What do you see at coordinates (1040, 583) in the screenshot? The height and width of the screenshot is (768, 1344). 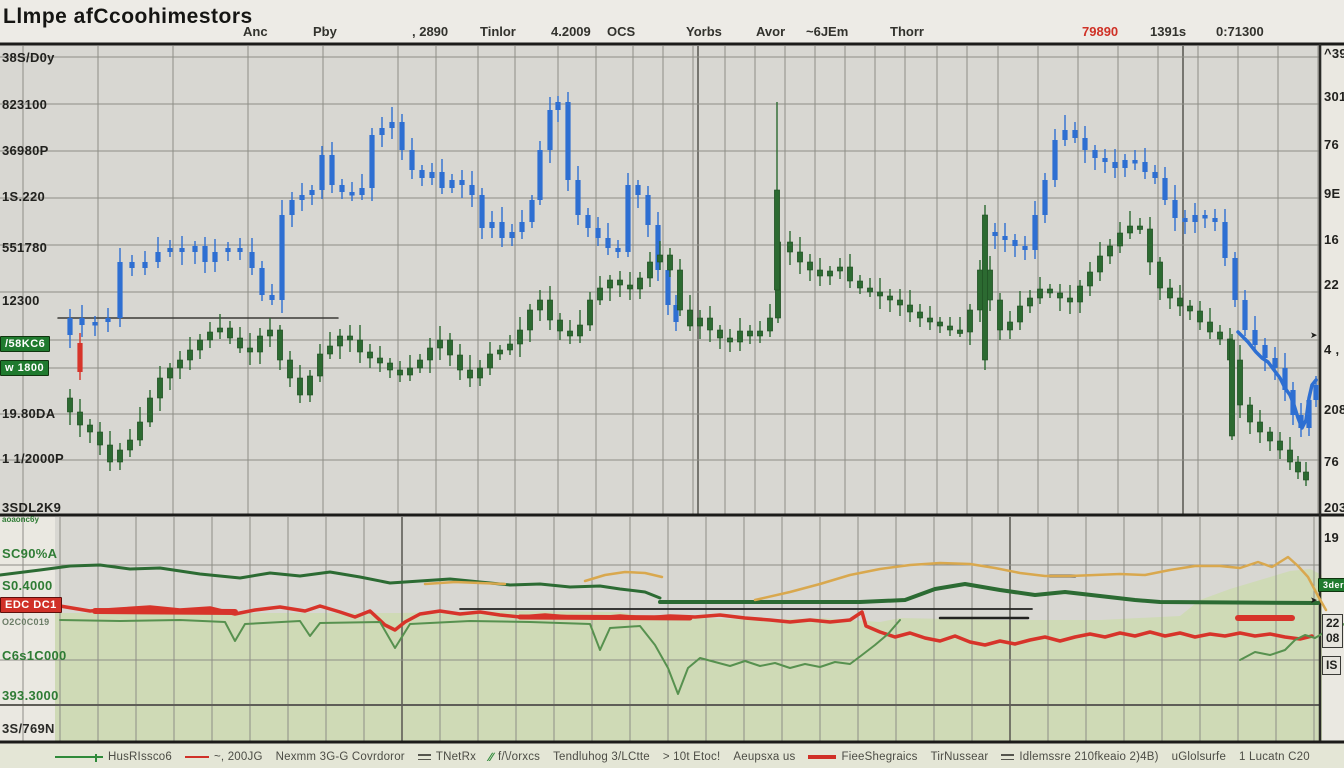 I see `indicator-line-orange-main` at bounding box center [1040, 583].